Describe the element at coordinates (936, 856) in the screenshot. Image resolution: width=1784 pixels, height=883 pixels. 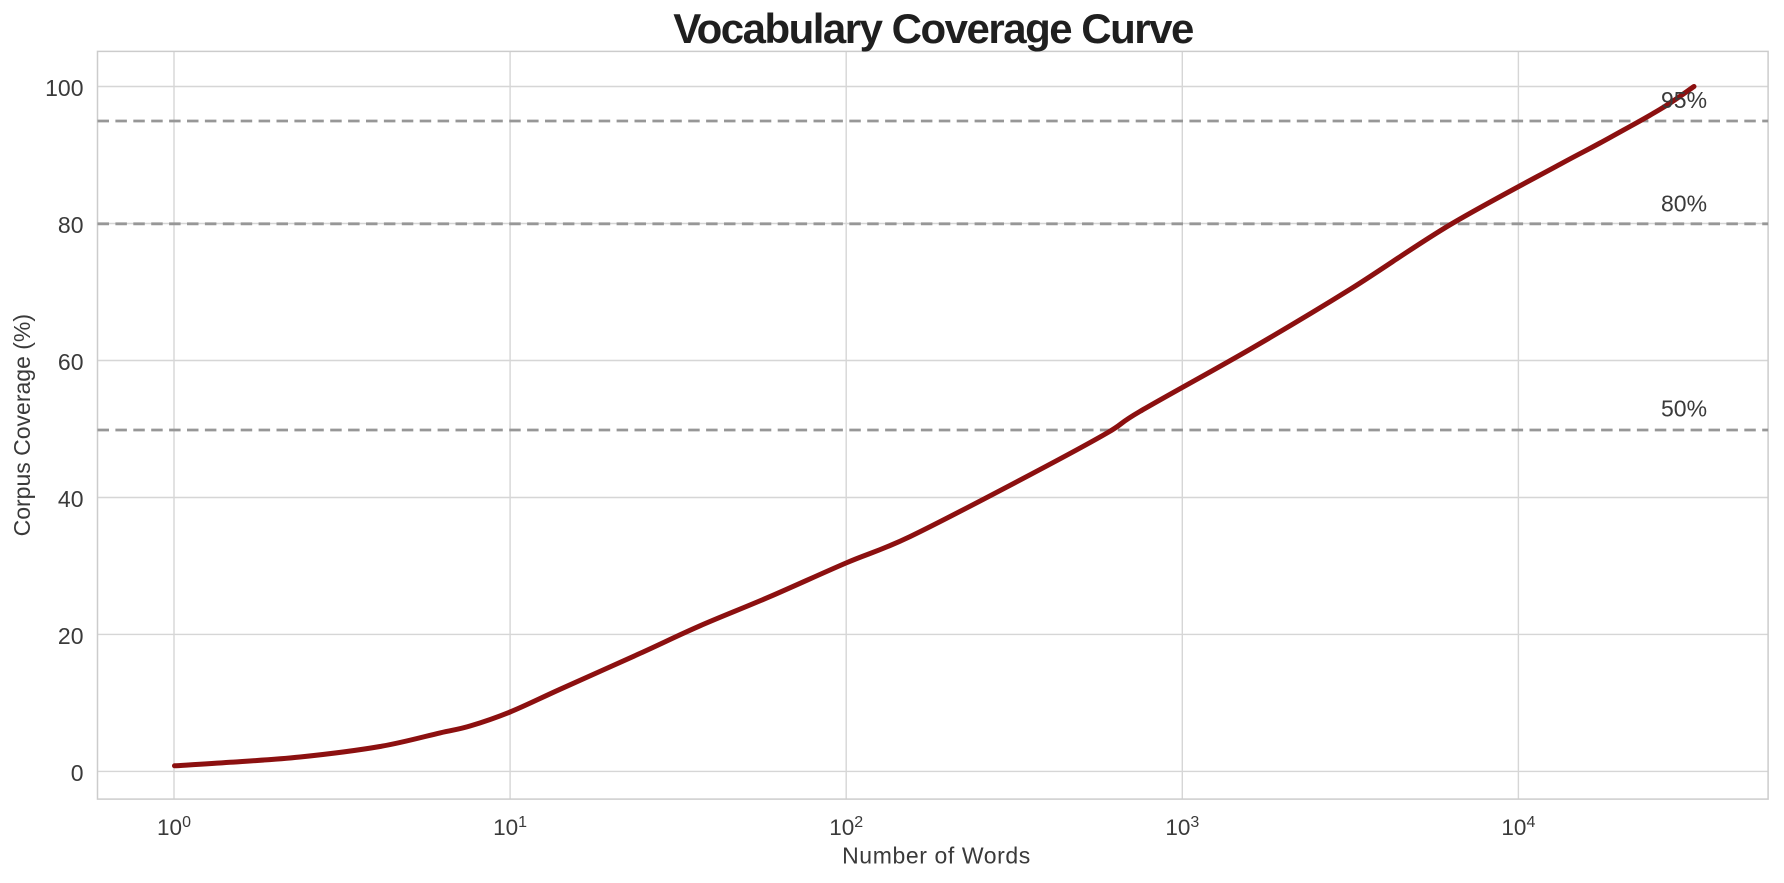
I see `svg-text: Number of Words` at that location.